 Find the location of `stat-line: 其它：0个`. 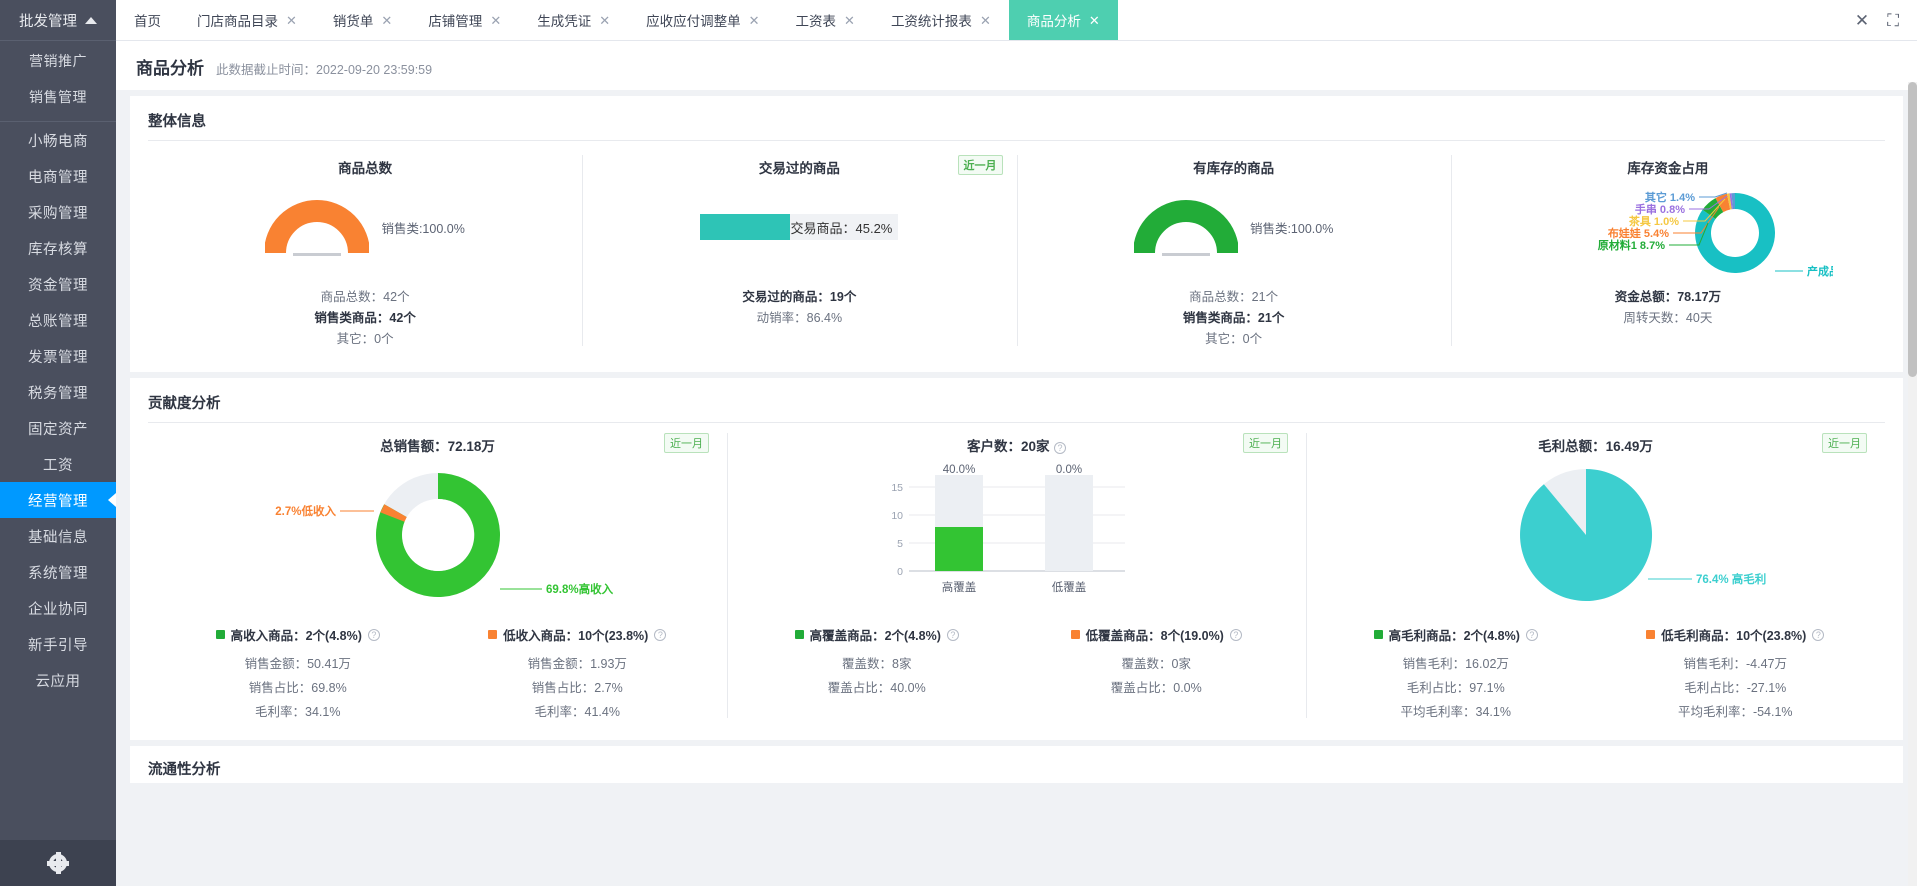

stat-line: 其它：0个 is located at coordinates (1234, 339).